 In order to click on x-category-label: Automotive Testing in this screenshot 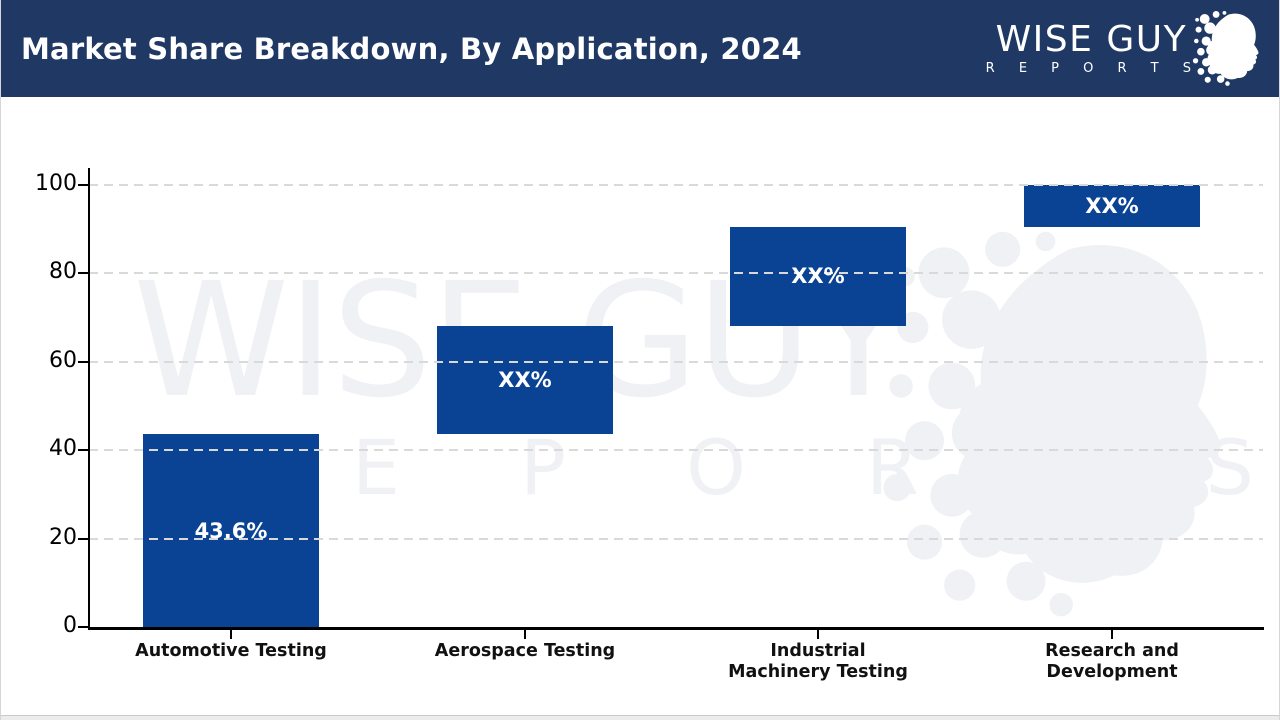, I will do `click(231, 651)`.